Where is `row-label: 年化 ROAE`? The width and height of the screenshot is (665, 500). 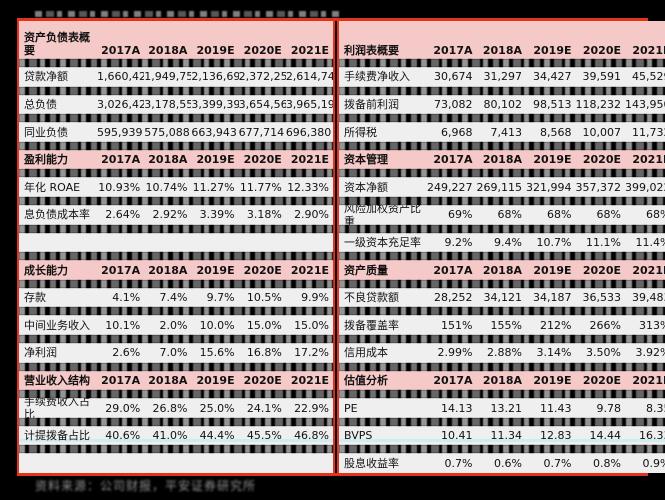 row-label: 年化 ROAE is located at coordinates (52, 187).